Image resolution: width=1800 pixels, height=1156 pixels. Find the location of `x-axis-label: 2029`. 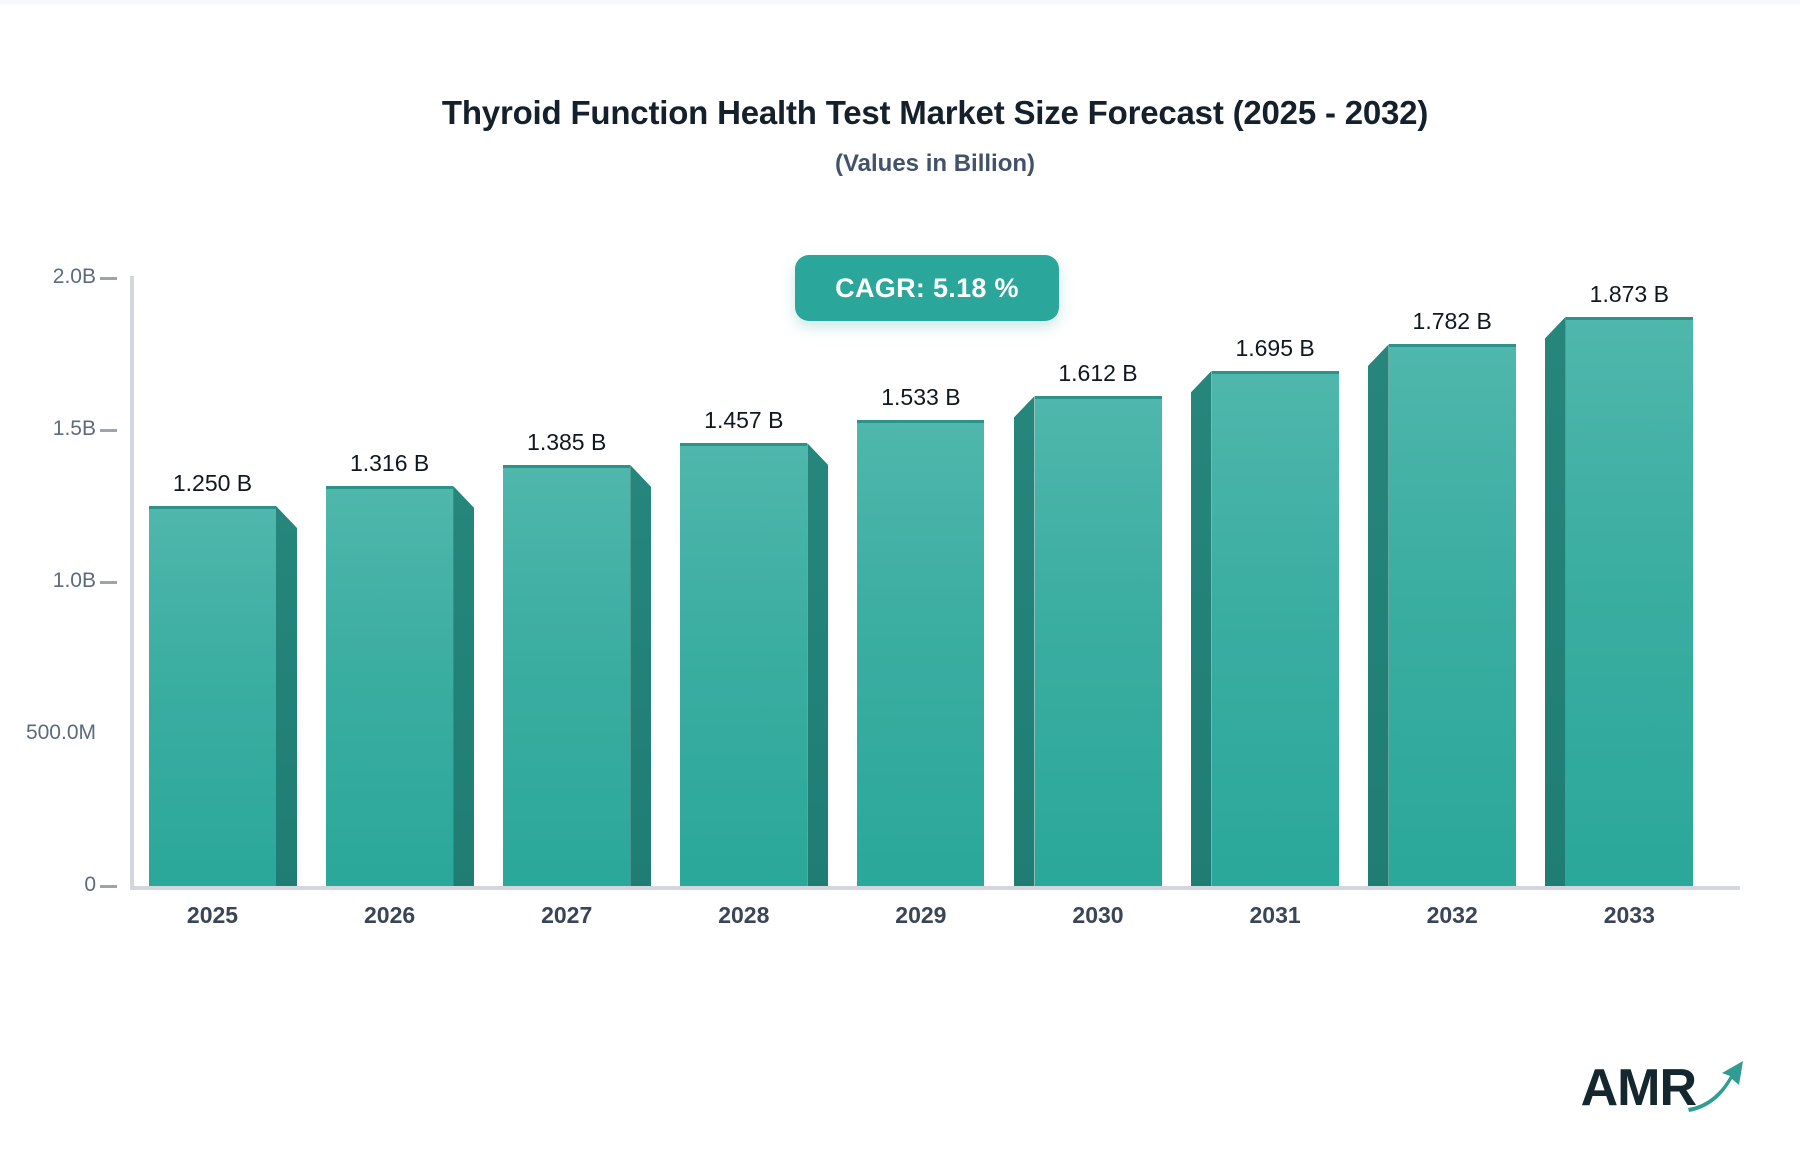

x-axis-label: 2029 is located at coordinates (921, 915).